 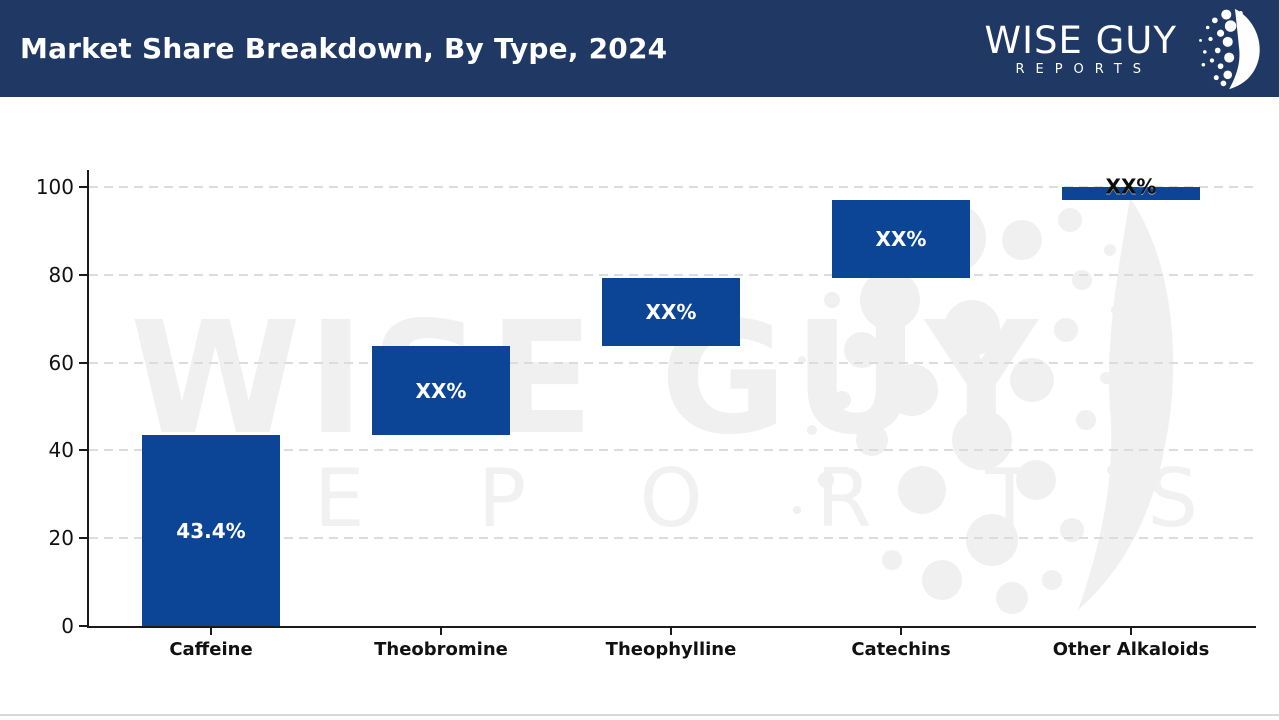 What do you see at coordinates (671, 649) in the screenshot?
I see `x-axis-label: Theophylline` at bounding box center [671, 649].